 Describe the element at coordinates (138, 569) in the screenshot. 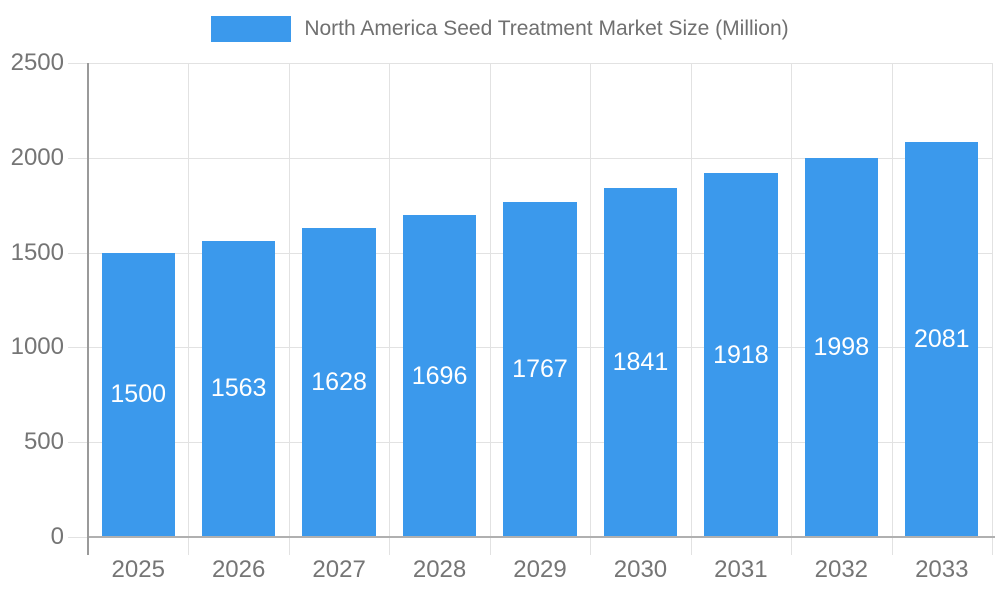

I see `x-tick-label: 2025` at that location.